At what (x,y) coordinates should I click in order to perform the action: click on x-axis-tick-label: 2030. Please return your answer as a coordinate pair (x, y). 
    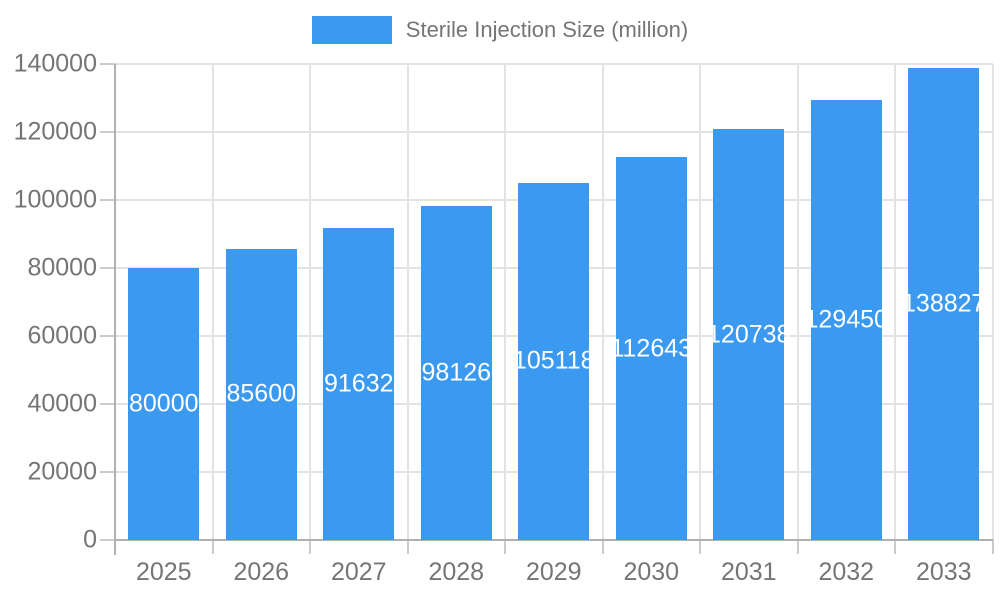
    Looking at the image, I should click on (651, 572).